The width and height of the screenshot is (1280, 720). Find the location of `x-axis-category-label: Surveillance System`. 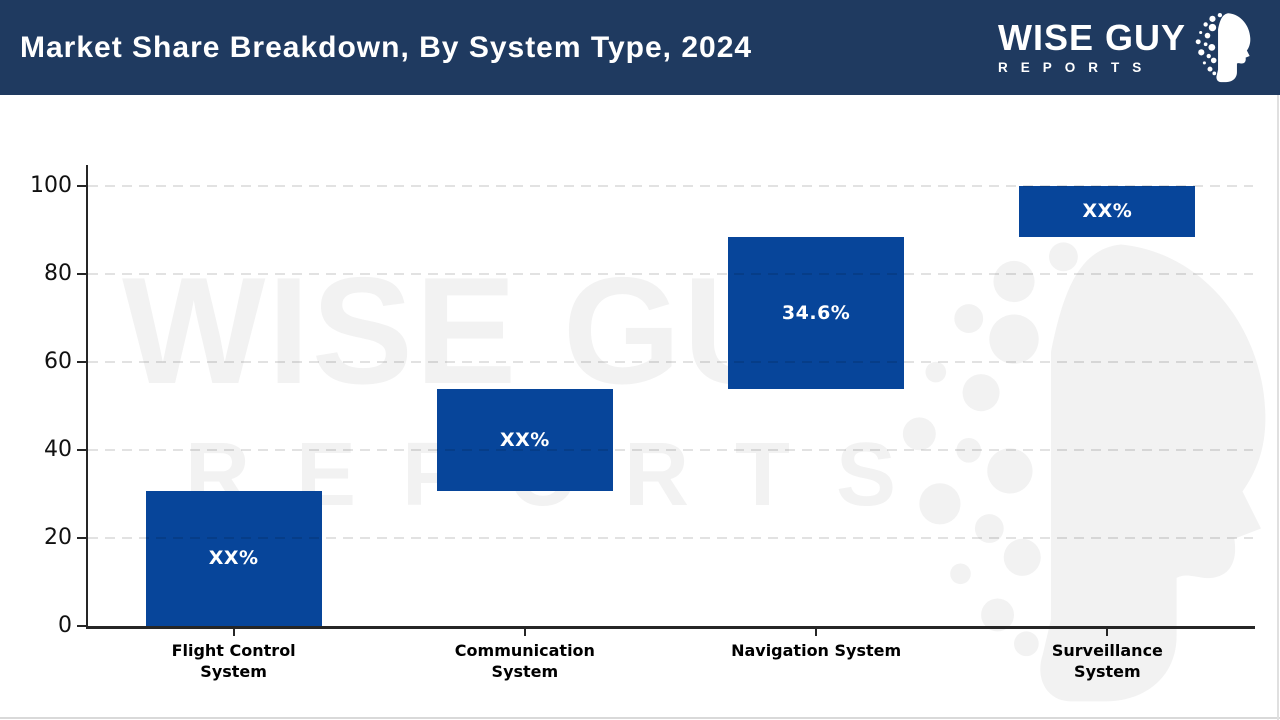

x-axis-category-label: Surveillance System is located at coordinates (1107, 661).